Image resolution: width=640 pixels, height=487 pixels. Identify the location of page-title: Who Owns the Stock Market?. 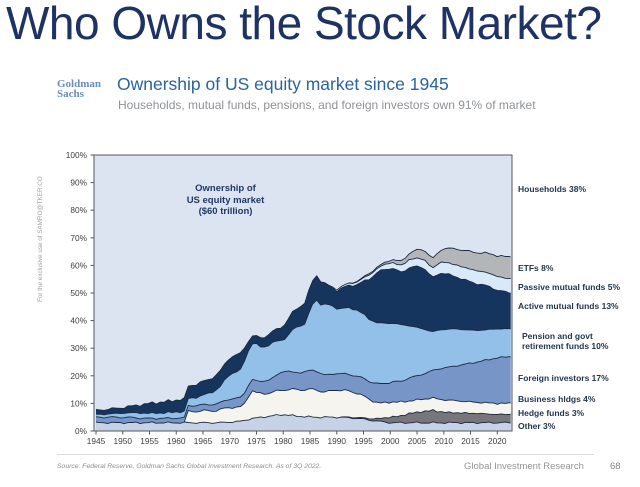
(304, 24).